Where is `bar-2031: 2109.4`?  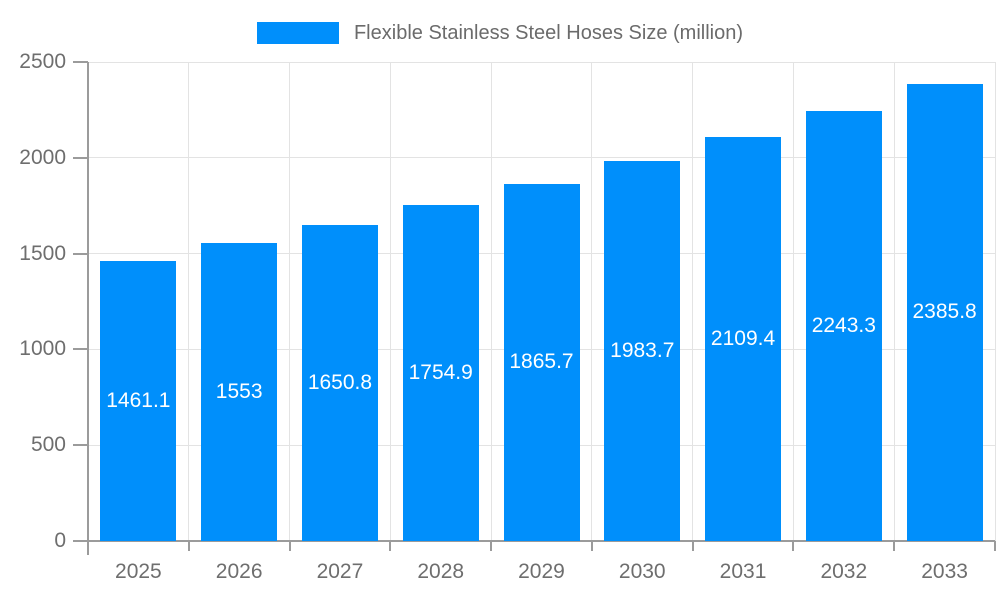
bar-2031: 2109.4 is located at coordinates (743, 338).